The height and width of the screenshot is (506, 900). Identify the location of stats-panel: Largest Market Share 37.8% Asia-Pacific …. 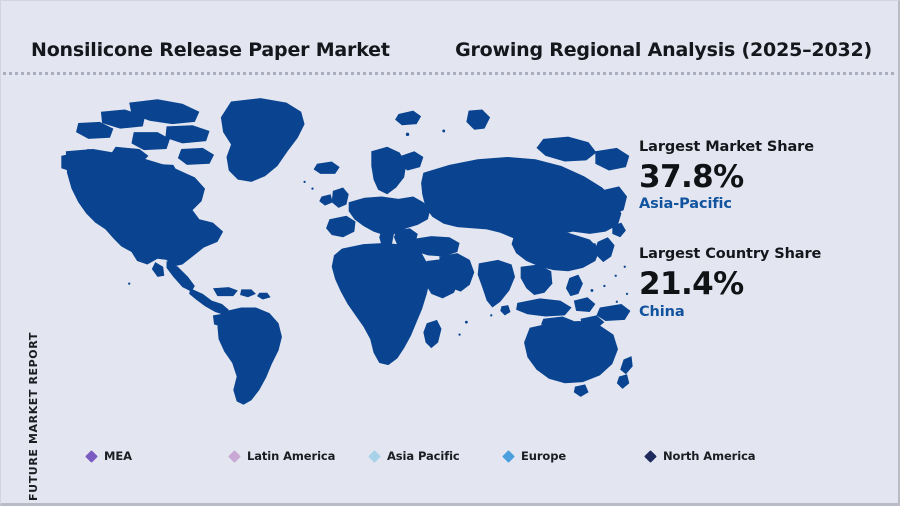
(759, 229).